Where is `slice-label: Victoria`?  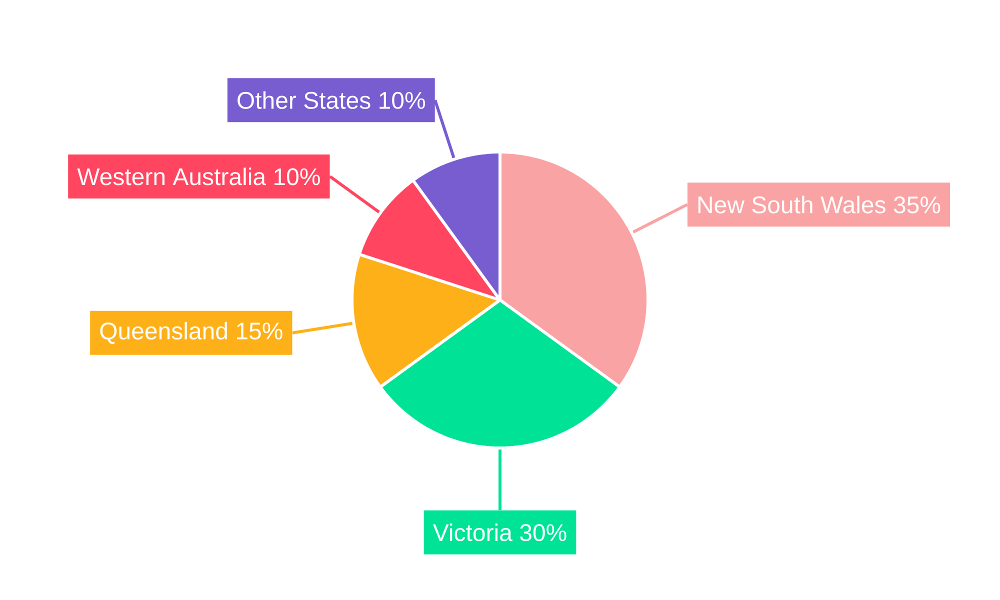 slice-label: Victoria is located at coordinates (472, 533).